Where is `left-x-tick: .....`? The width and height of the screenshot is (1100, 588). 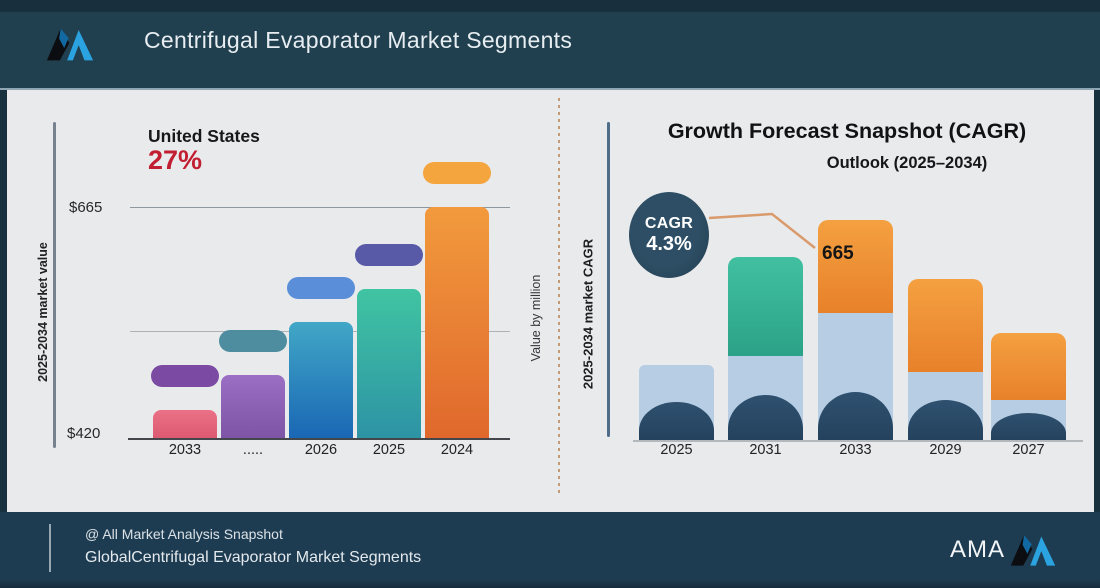
left-x-tick: ..... is located at coordinates (253, 450).